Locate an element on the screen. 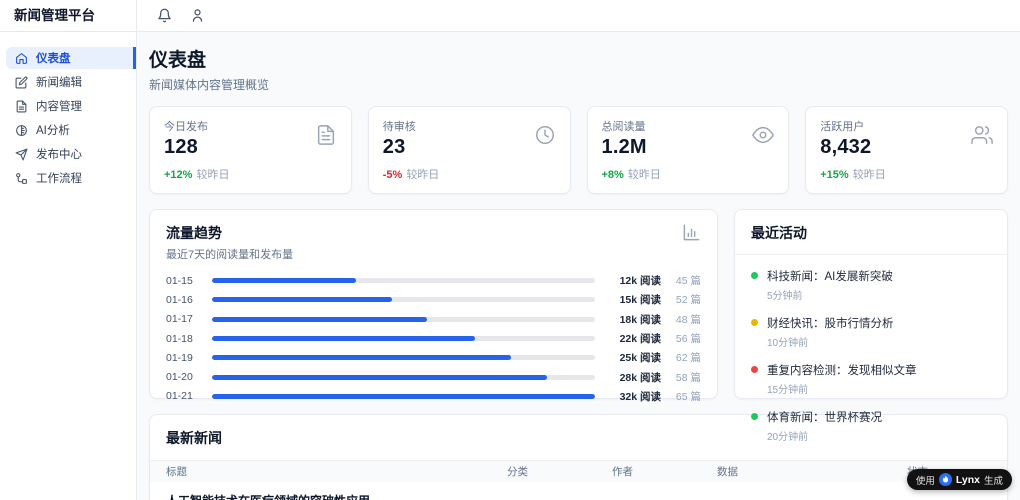  stat-card-total-reads: 总阅读量 1.2M +8% 较昨日 is located at coordinates (688, 150).